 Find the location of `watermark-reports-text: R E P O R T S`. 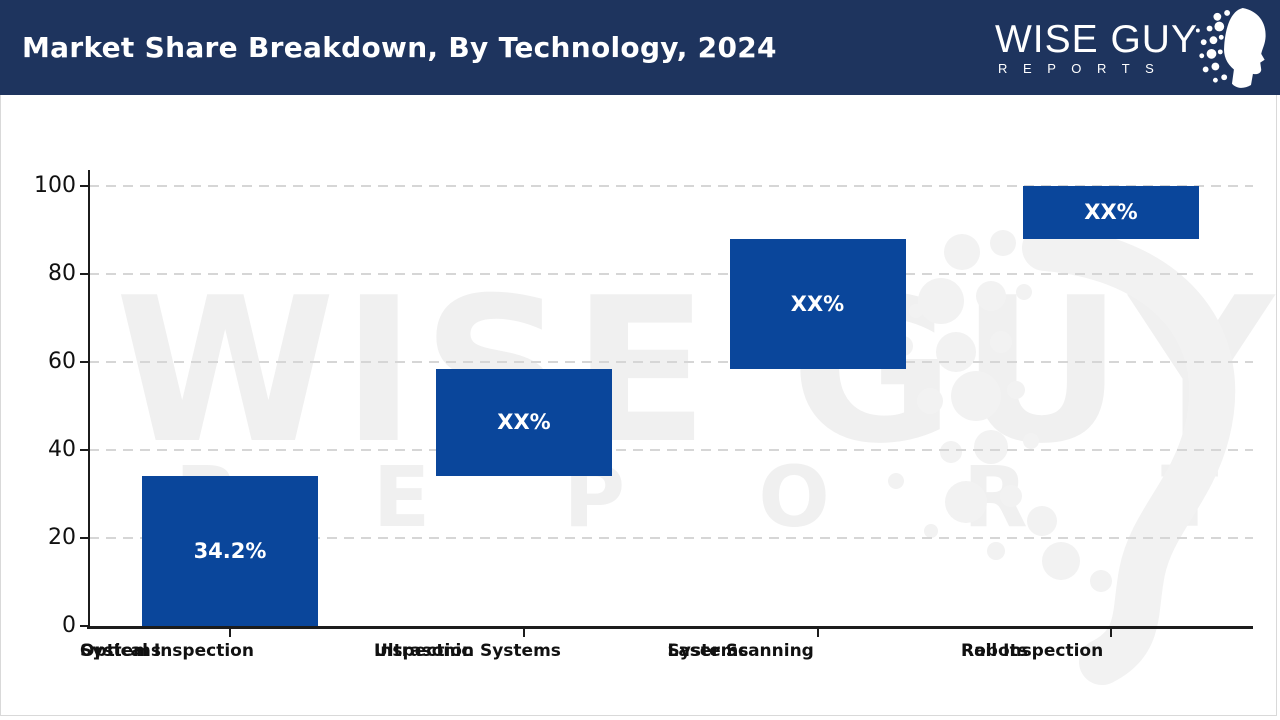

watermark-reports-text: R E P O R T S is located at coordinates (727, 497).